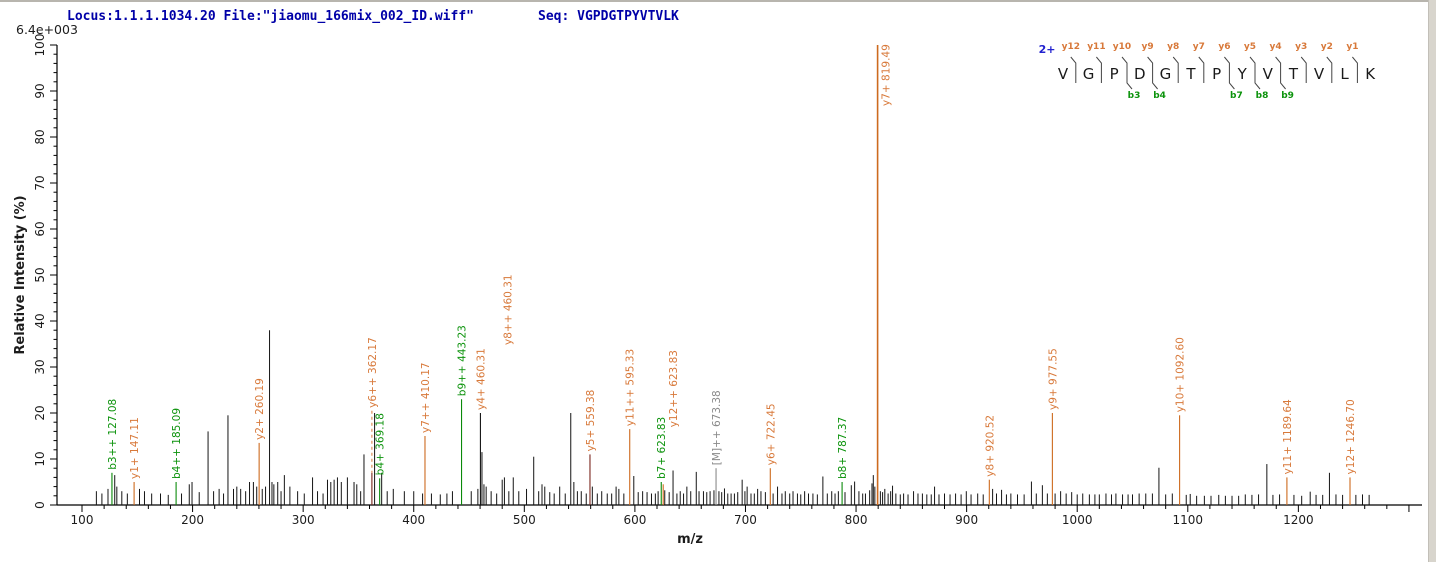 The width and height of the screenshot is (1436, 562). What do you see at coordinates (1077, 520) in the screenshot?
I see `x-tick-label: 1000` at bounding box center [1077, 520].